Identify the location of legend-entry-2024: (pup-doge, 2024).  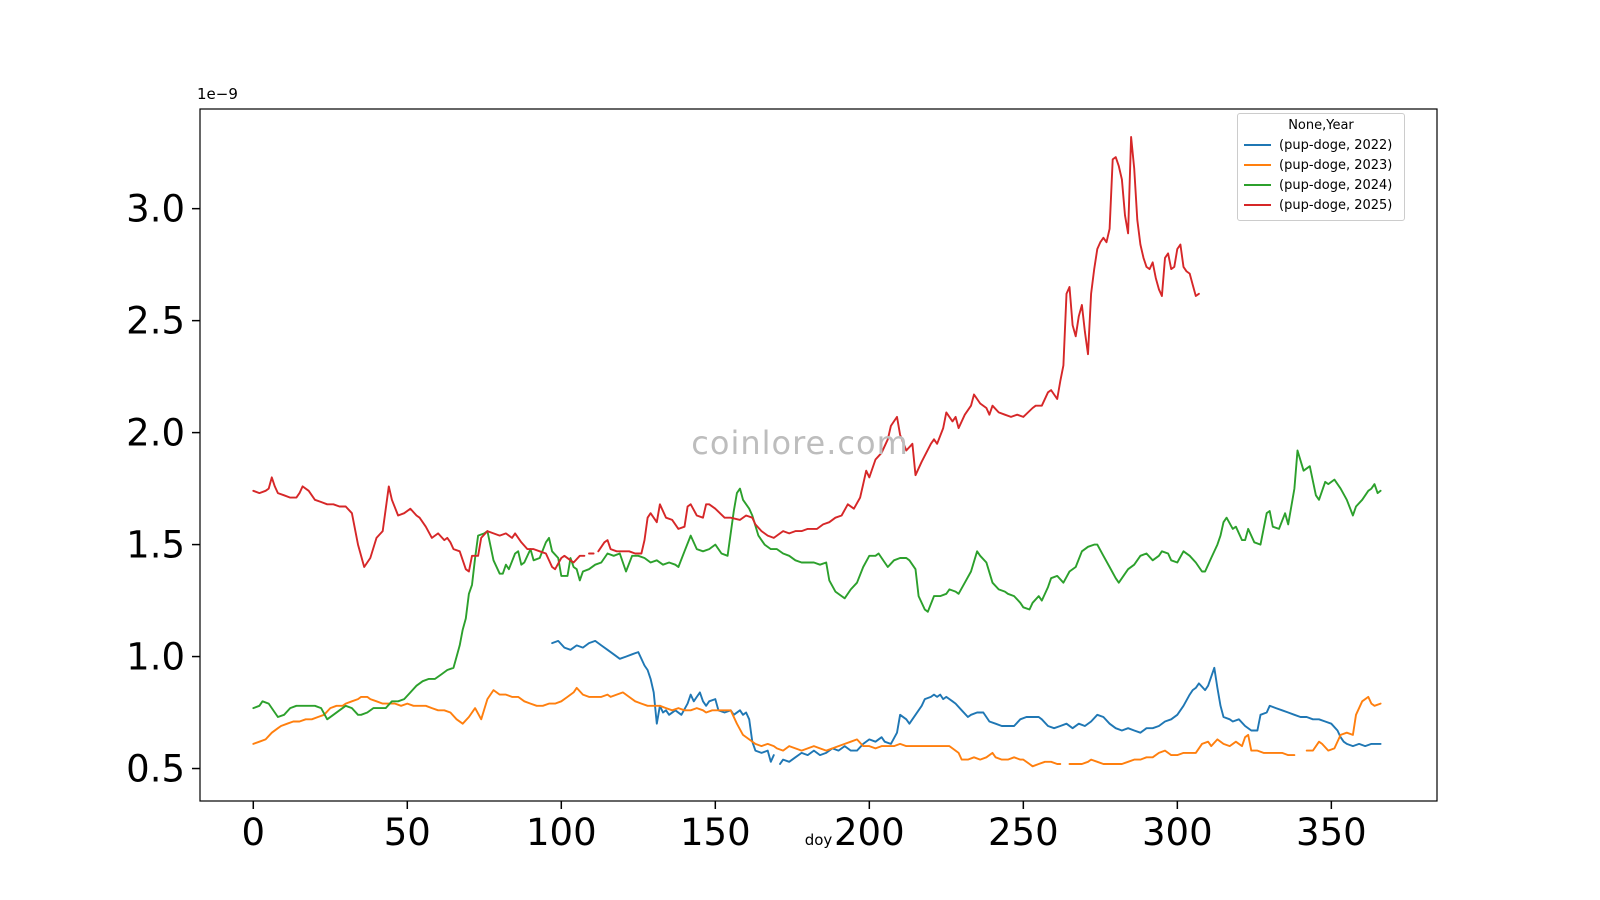
(1321, 185).